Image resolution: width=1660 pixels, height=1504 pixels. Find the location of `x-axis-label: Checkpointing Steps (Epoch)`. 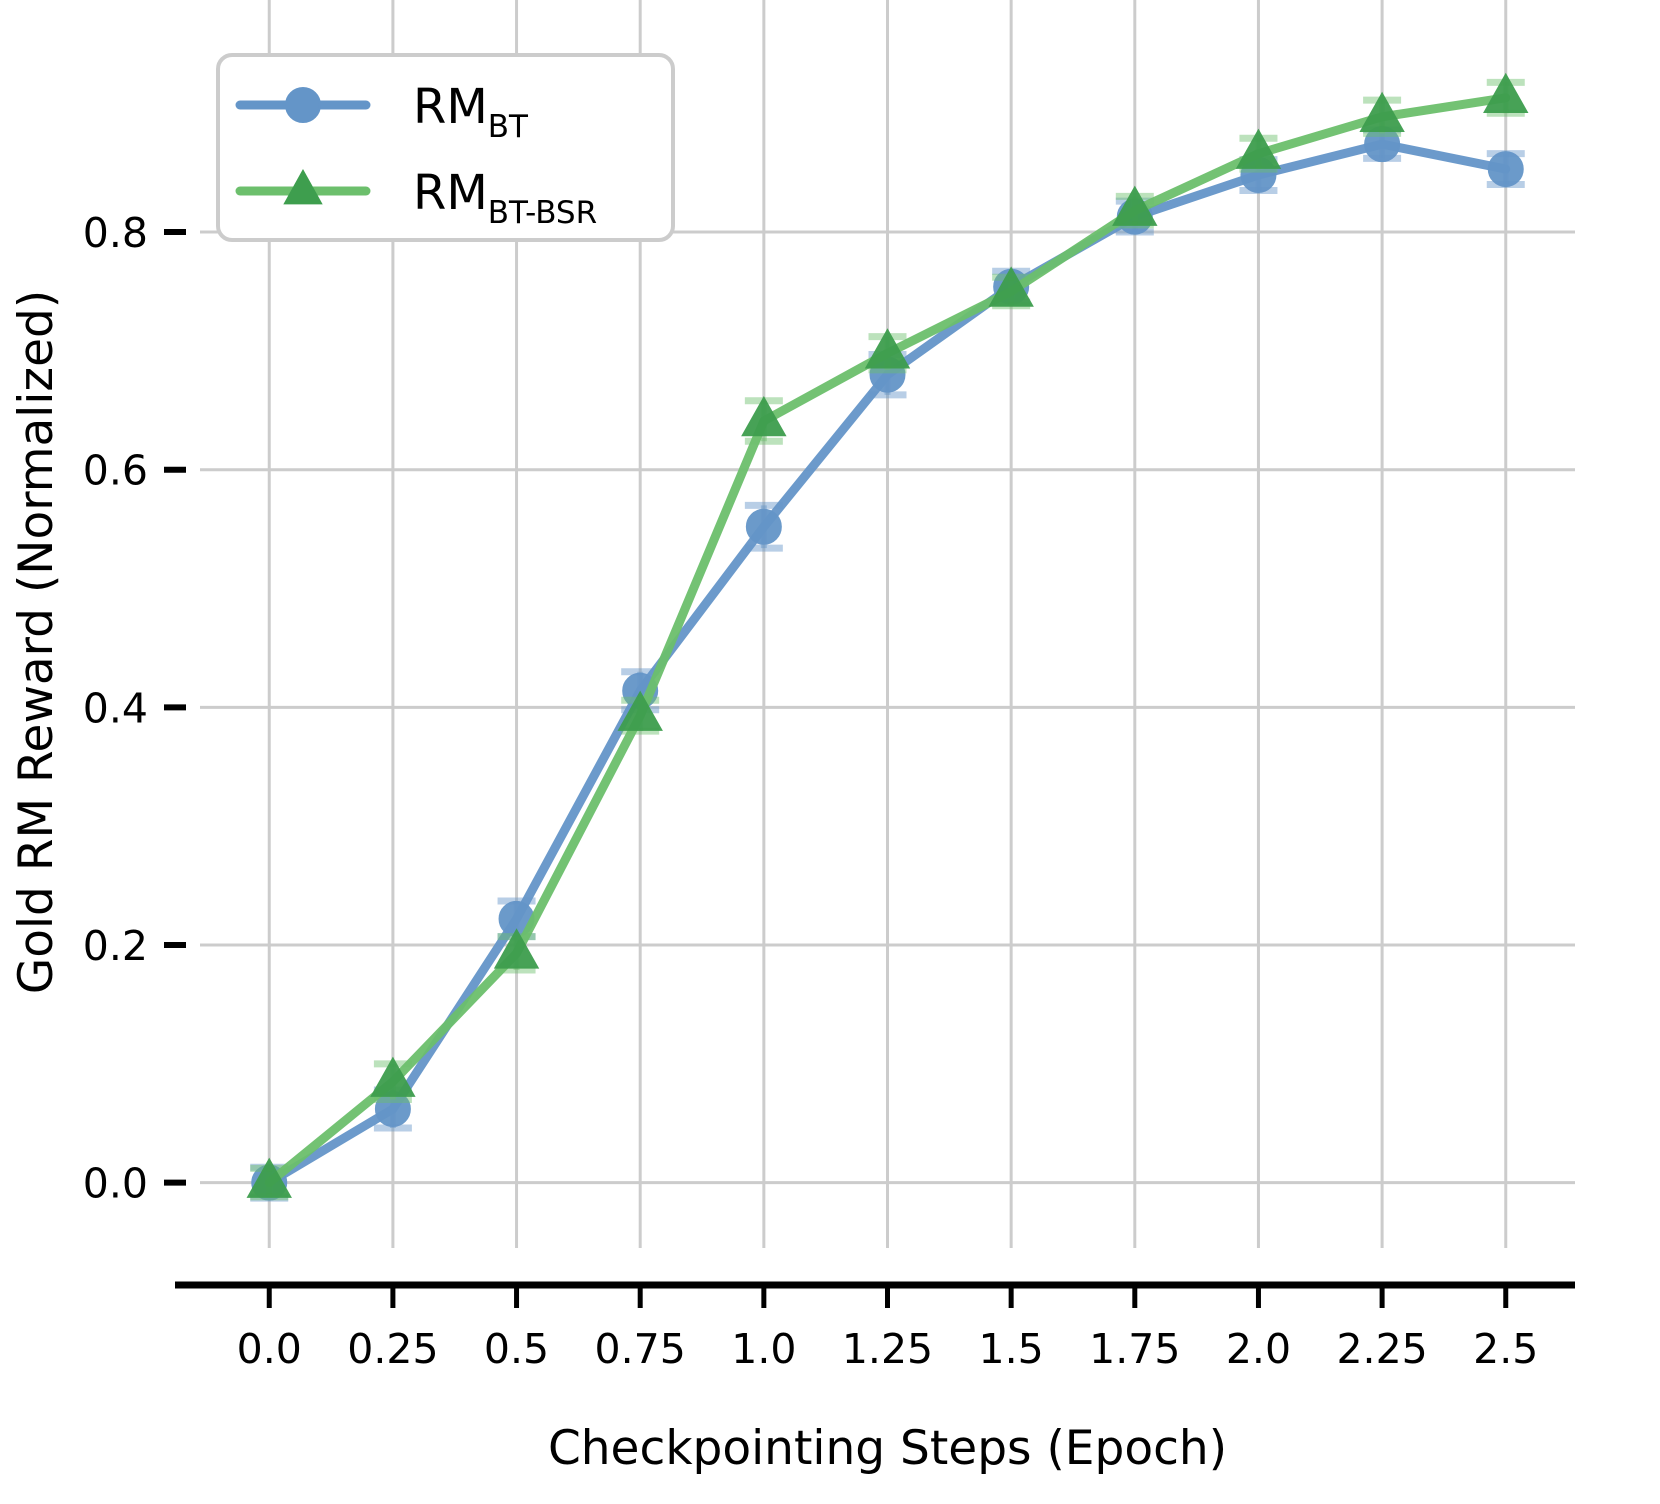

x-axis-label: Checkpointing Steps (Epoch) is located at coordinates (887, 1448).